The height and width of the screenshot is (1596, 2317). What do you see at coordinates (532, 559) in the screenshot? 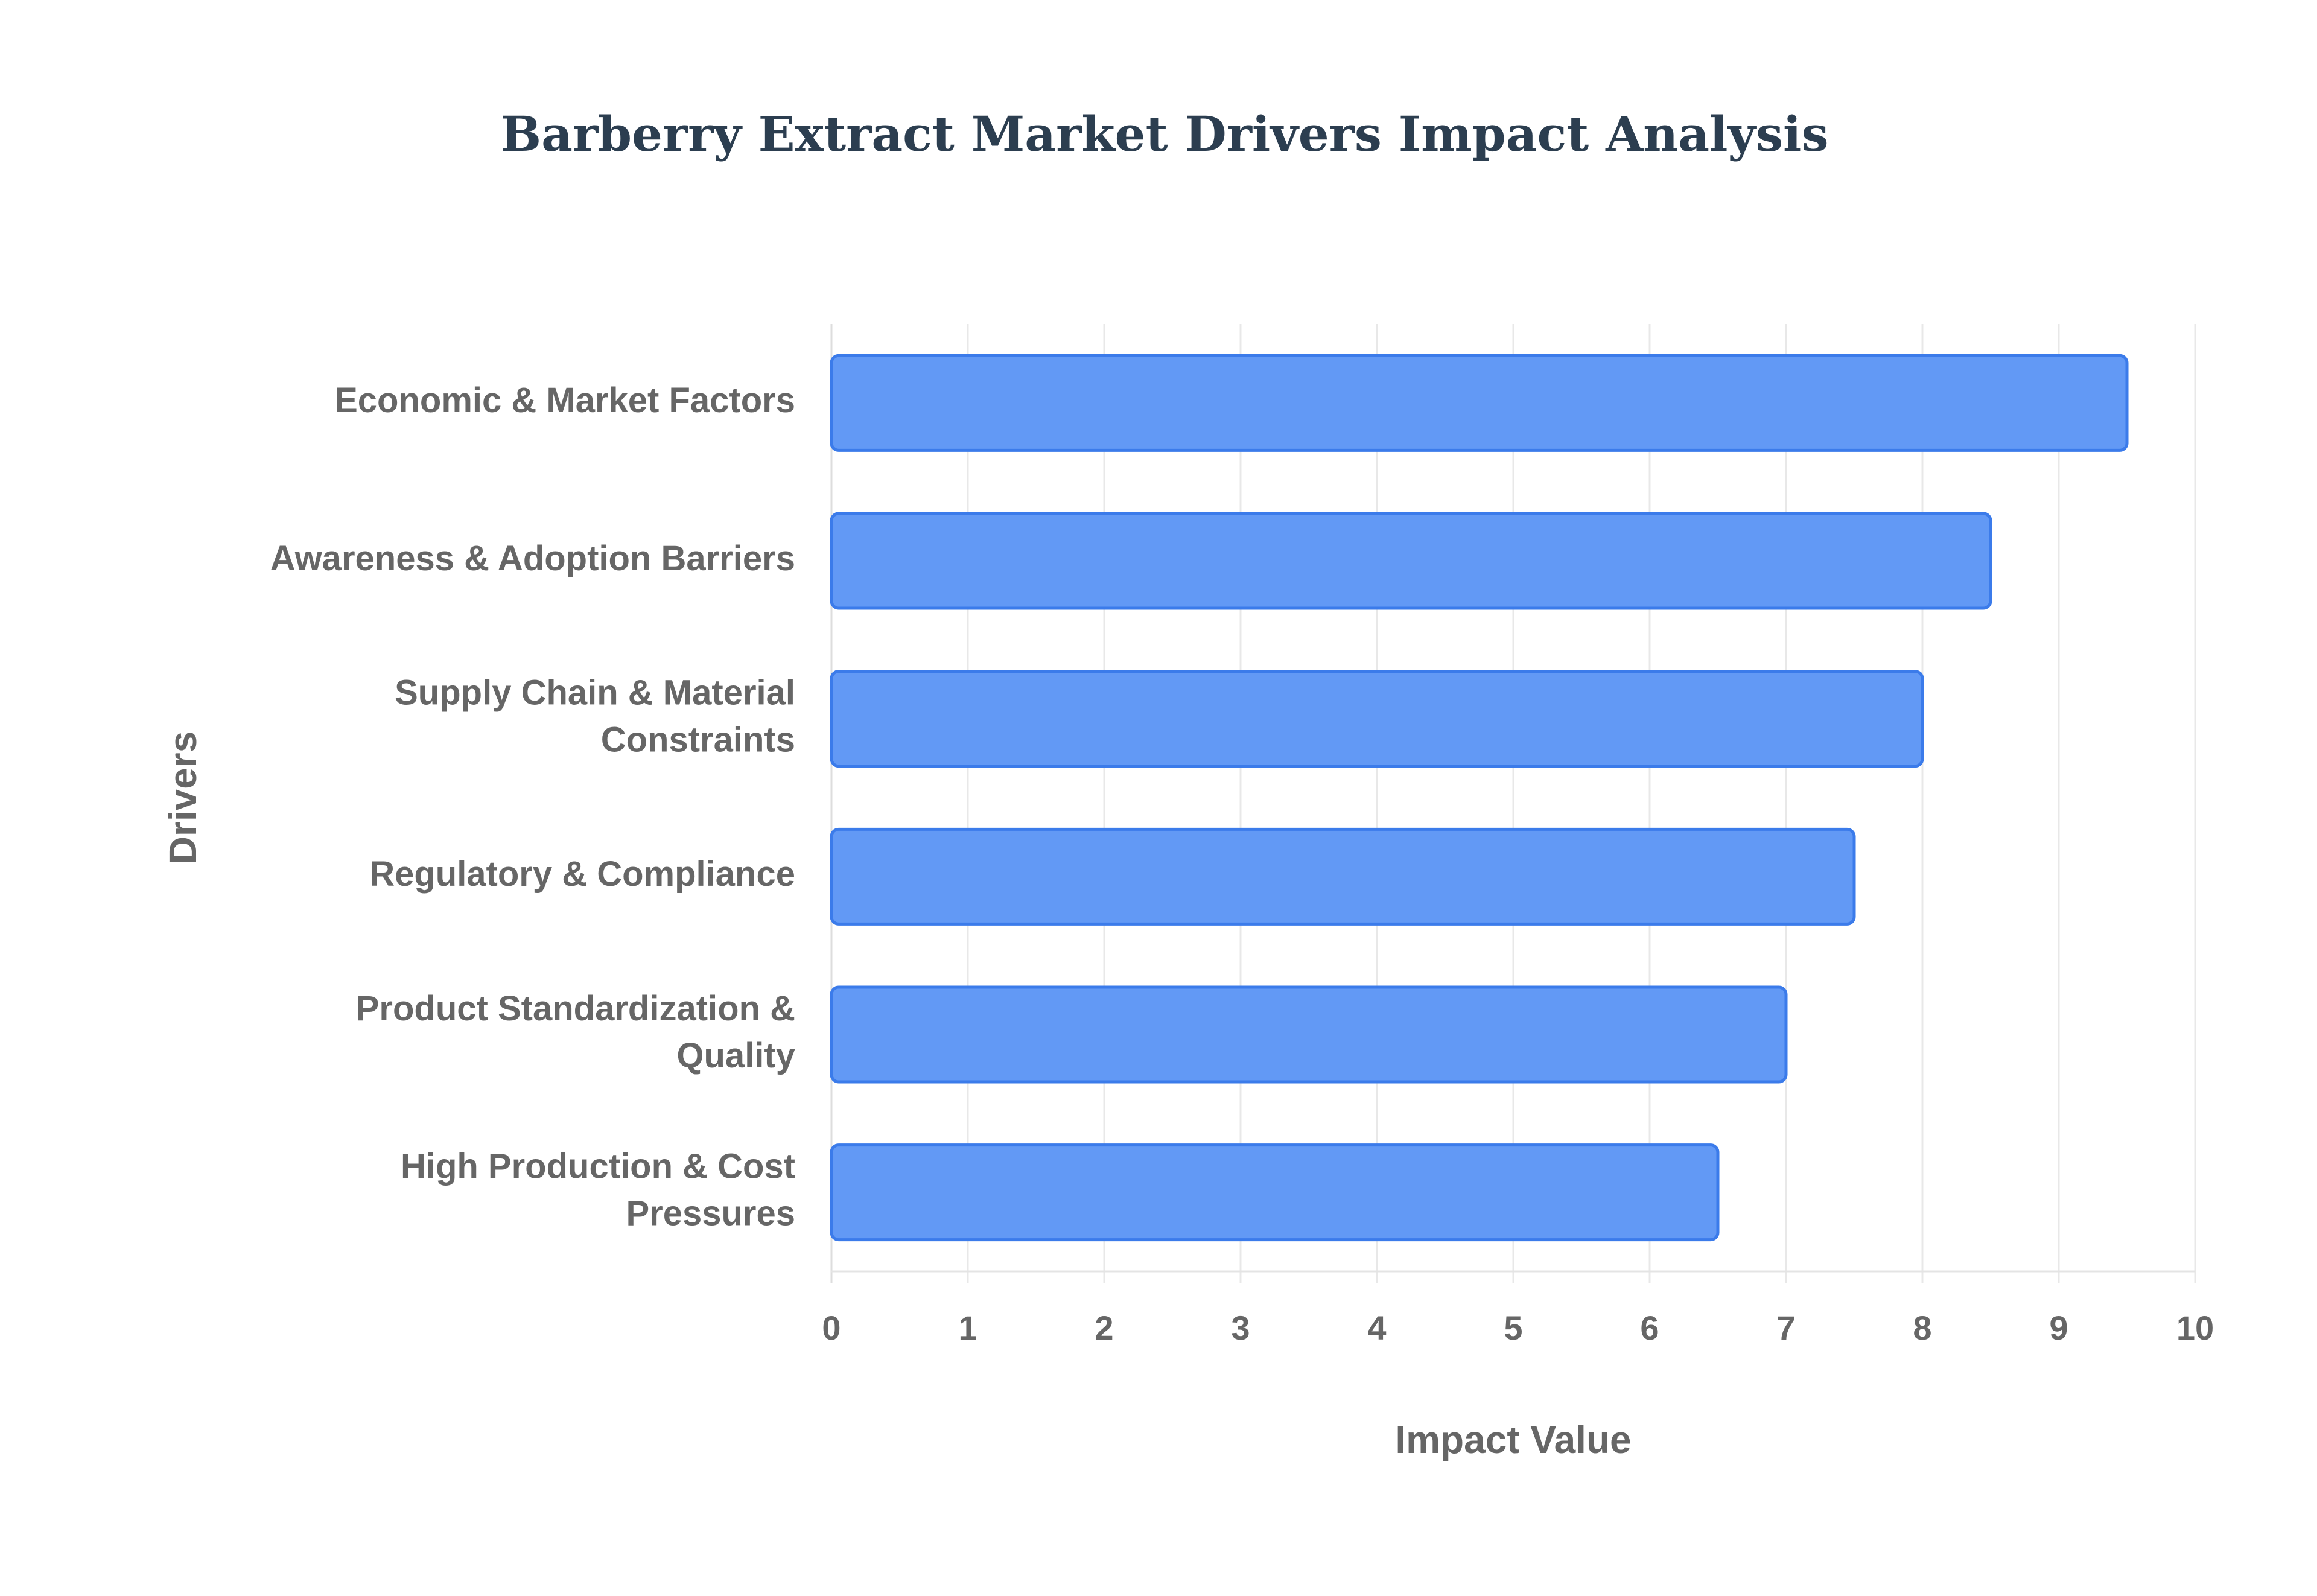
I see `category-label: Awareness & Adoption Barriers` at bounding box center [532, 559].